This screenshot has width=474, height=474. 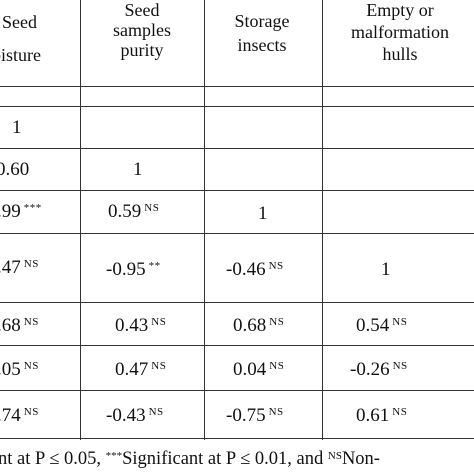 I want to click on table-cell: 0.04 NS, so click(x=259, y=369).